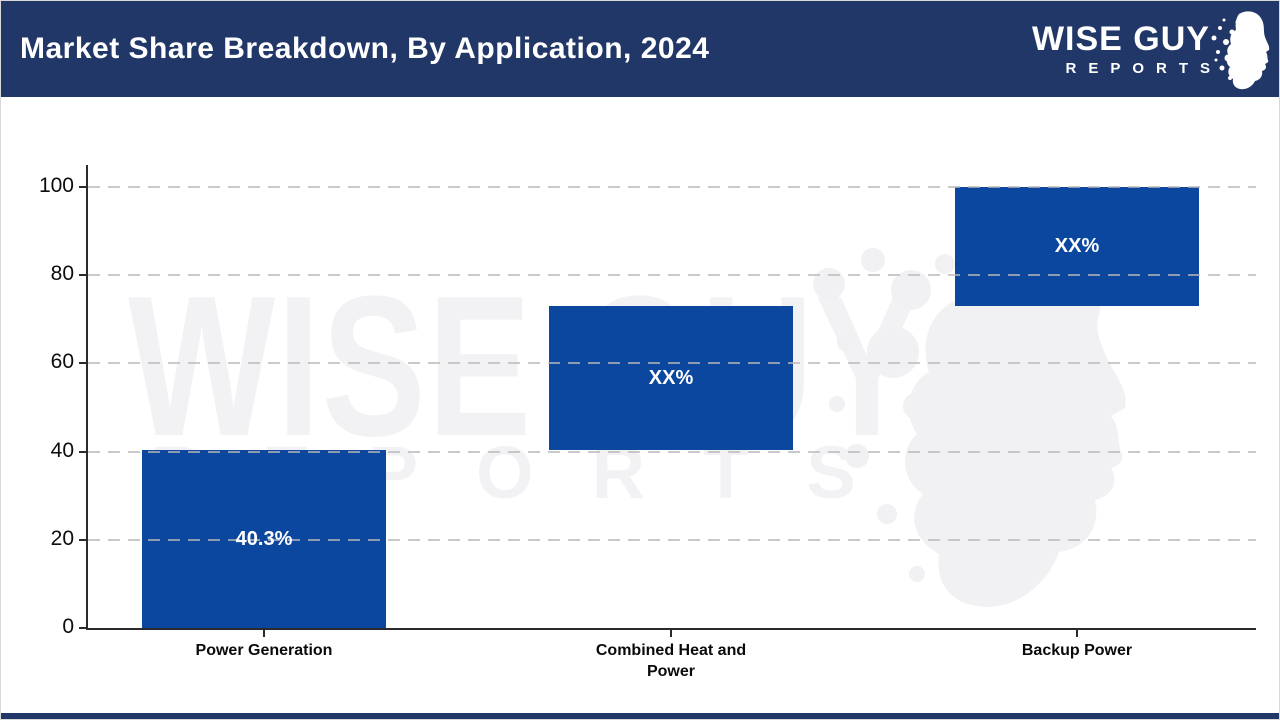 The image size is (1280, 720). Describe the element at coordinates (62, 538) in the screenshot. I see `y-axis-label-20: 20` at that location.